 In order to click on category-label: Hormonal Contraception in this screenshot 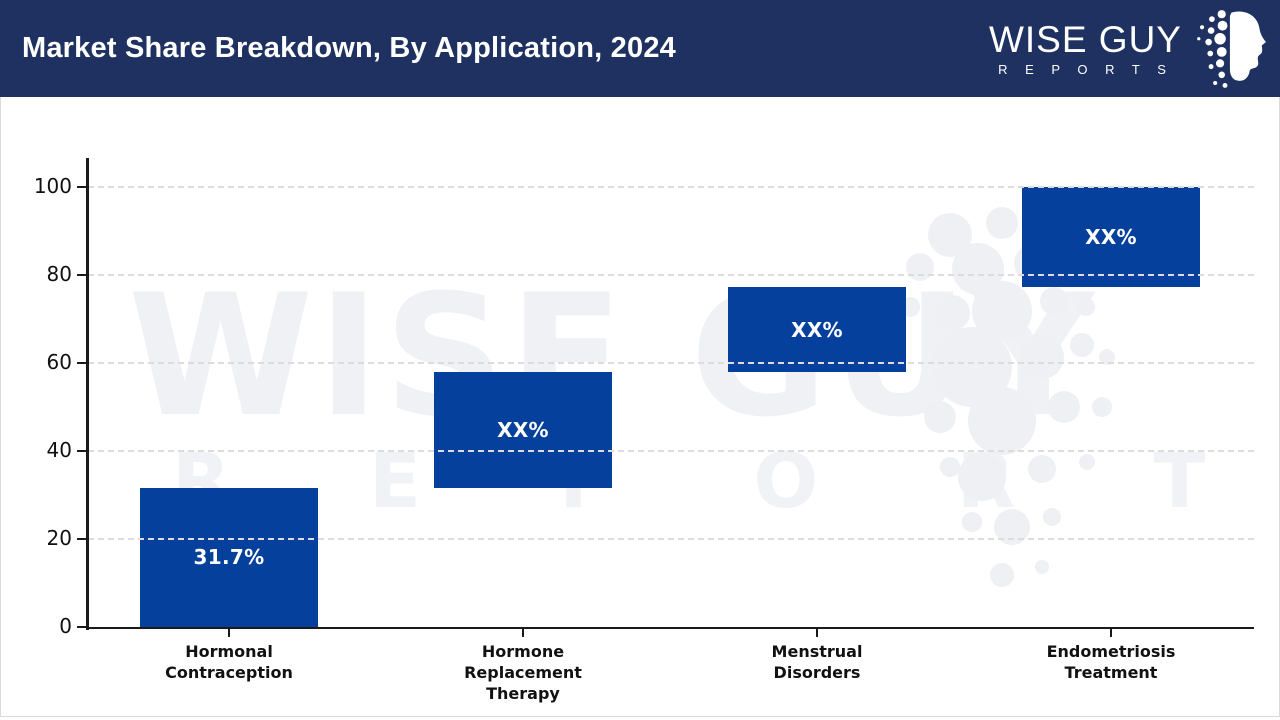, I will do `click(229, 662)`.